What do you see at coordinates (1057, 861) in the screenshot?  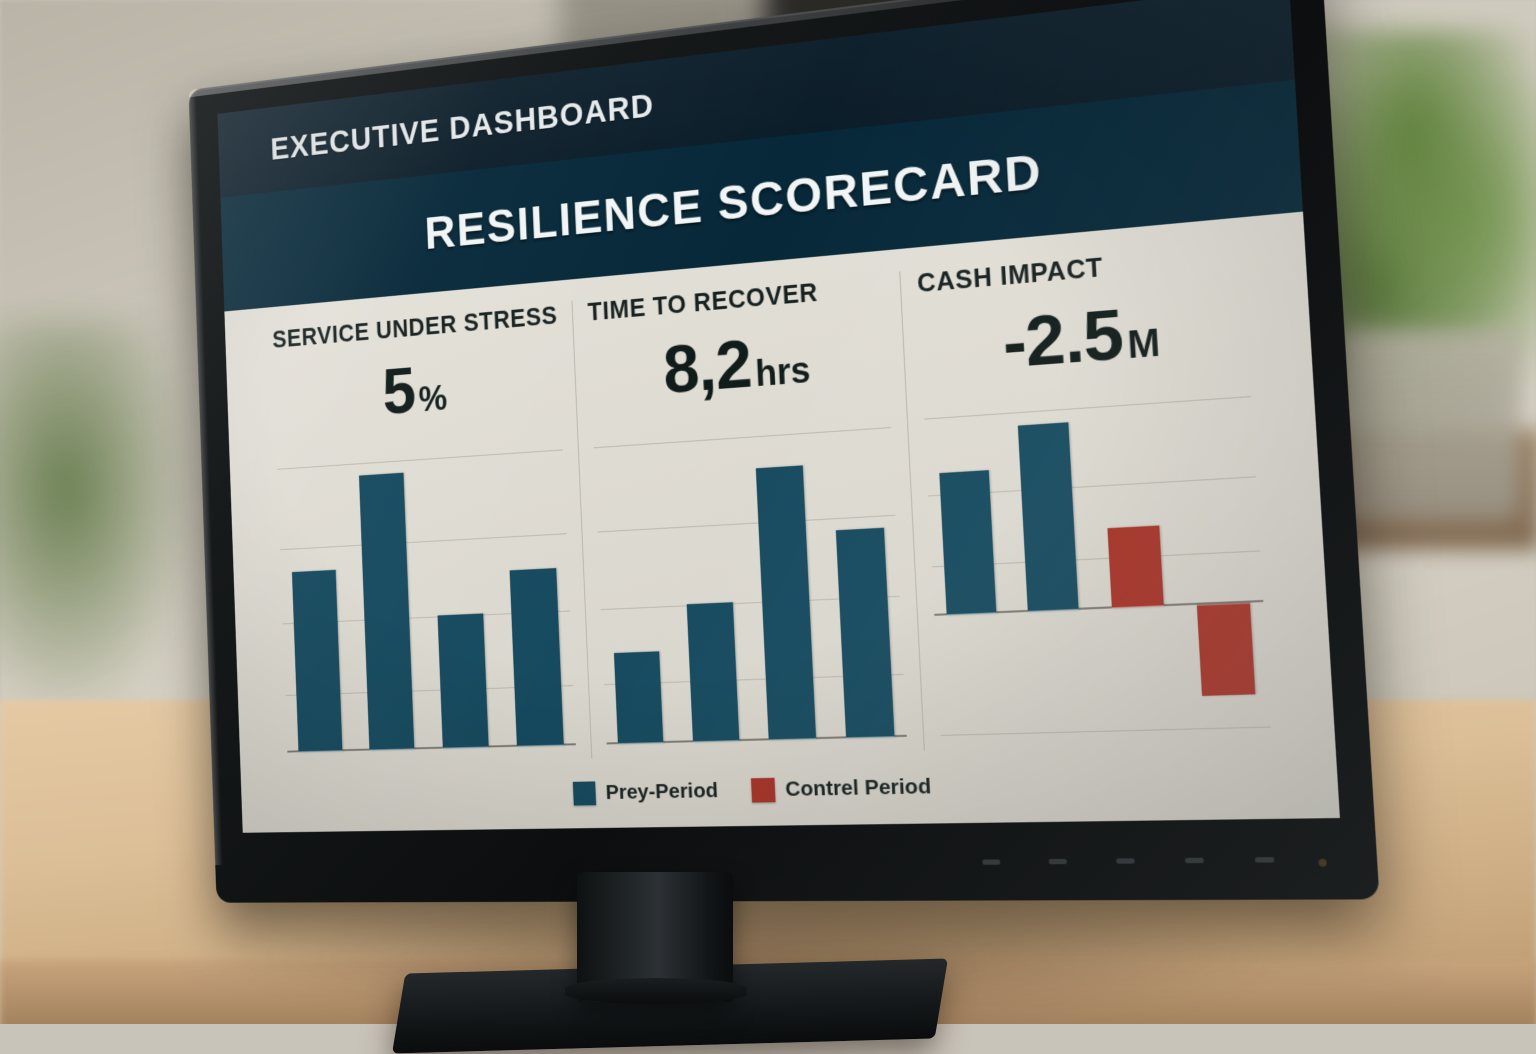 I see `monitor-button-down` at bounding box center [1057, 861].